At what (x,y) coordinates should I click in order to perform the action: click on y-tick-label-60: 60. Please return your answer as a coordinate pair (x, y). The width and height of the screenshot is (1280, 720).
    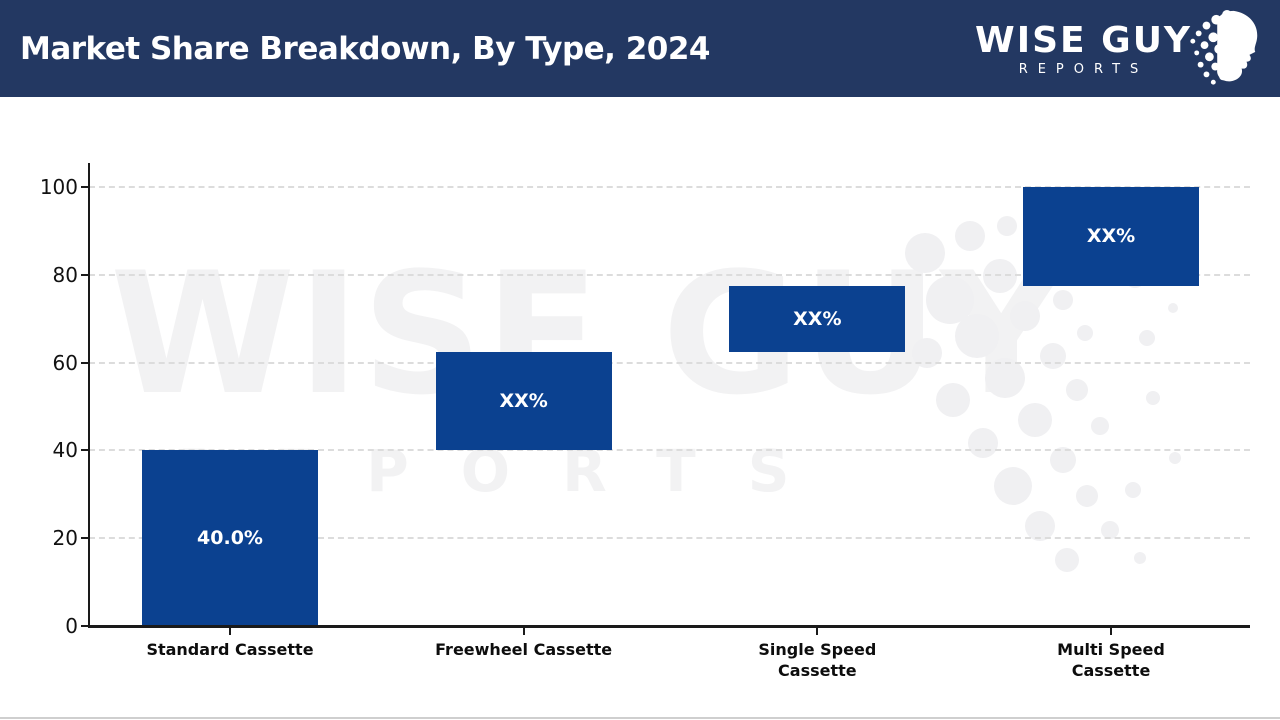
    Looking at the image, I should click on (65, 362).